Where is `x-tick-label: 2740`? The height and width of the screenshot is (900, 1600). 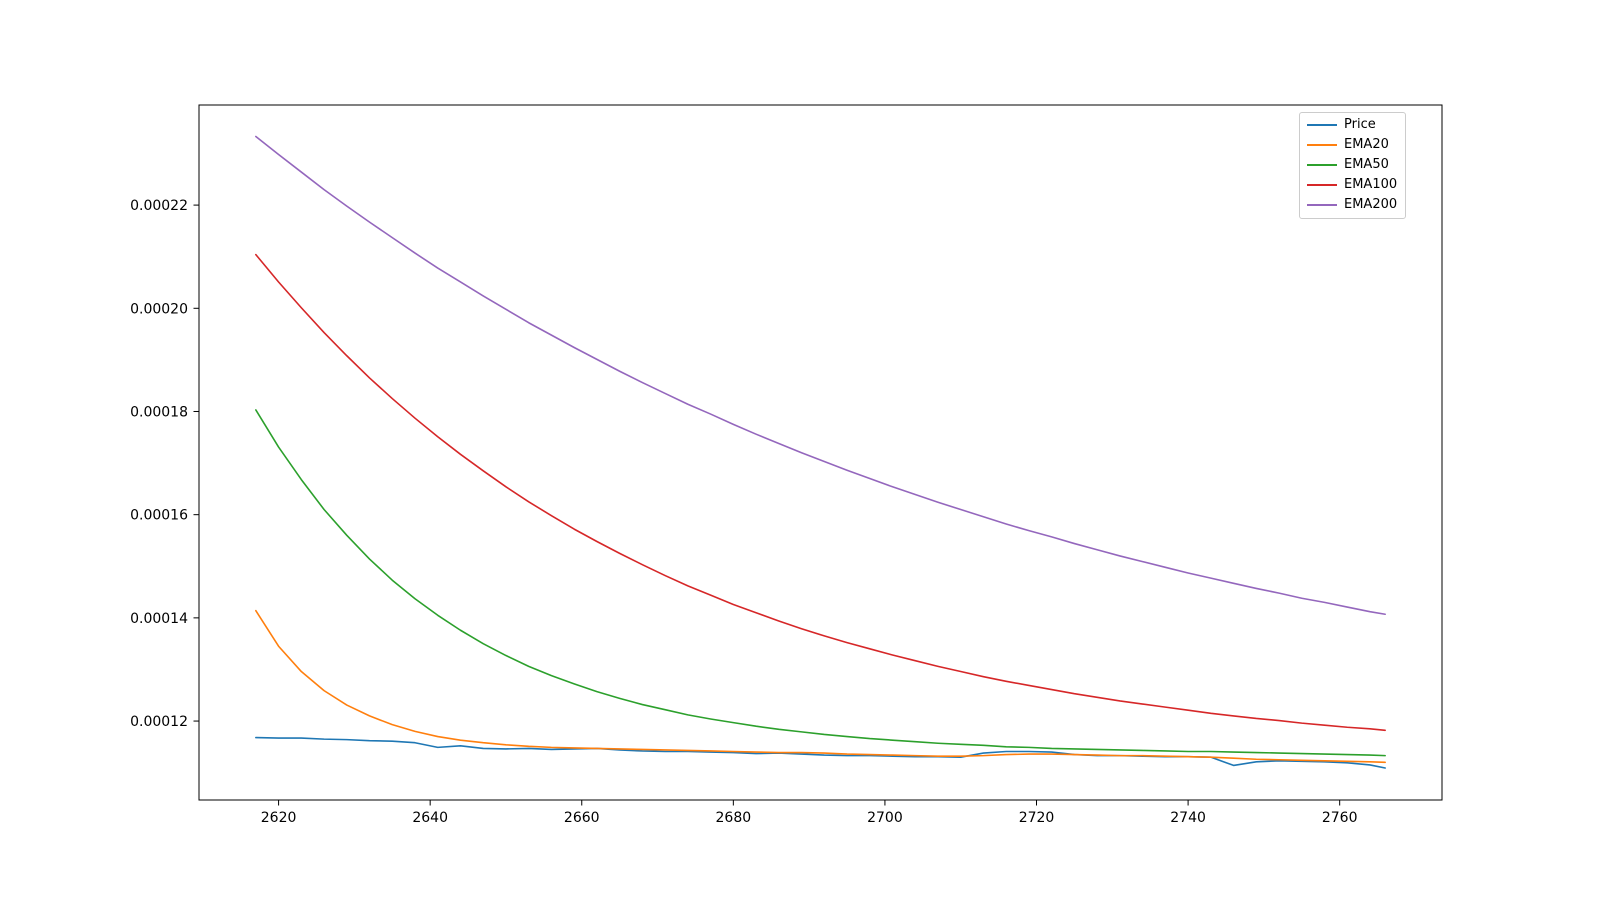
x-tick-label: 2740 is located at coordinates (1188, 818).